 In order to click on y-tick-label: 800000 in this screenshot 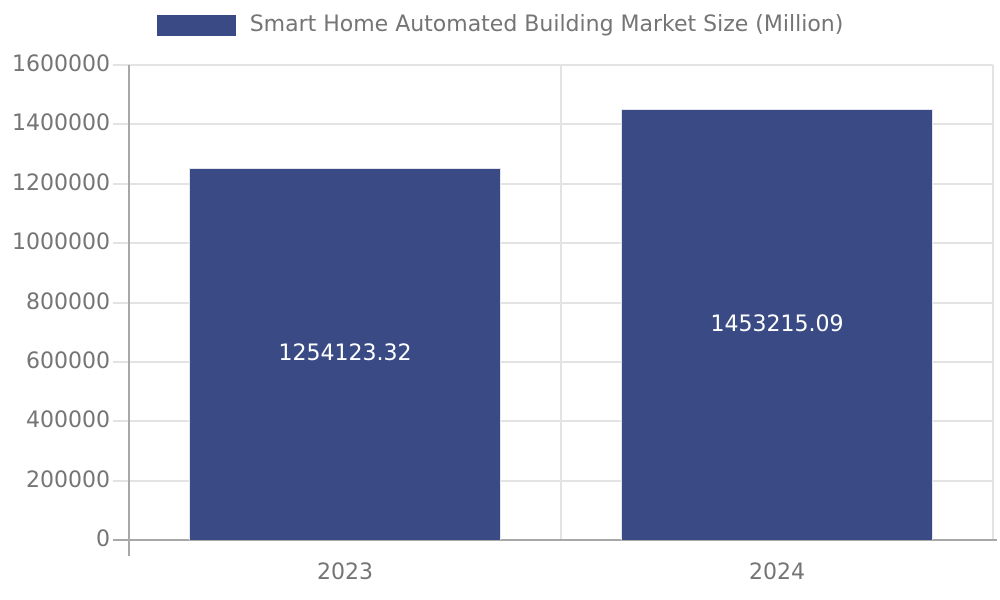, I will do `click(68, 302)`.